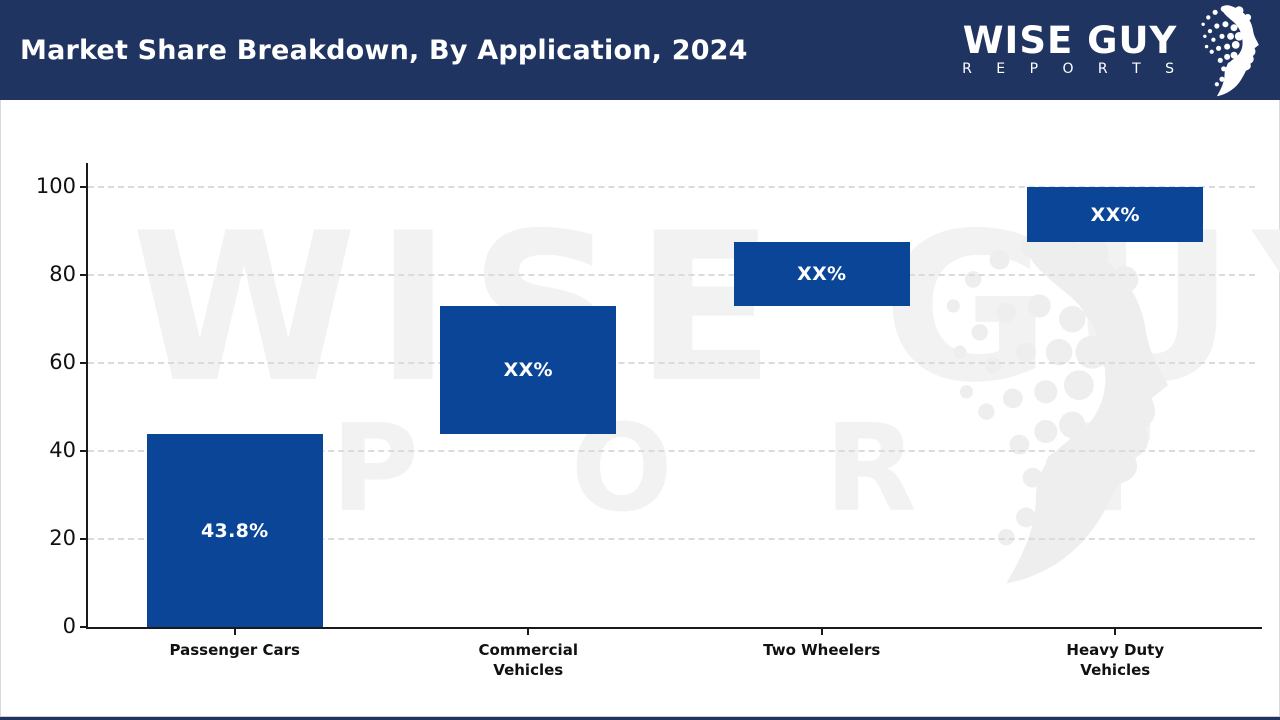 The height and width of the screenshot is (720, 1280). I want to click on x-category-label: Commercial Vehicles, so click(528, 660).